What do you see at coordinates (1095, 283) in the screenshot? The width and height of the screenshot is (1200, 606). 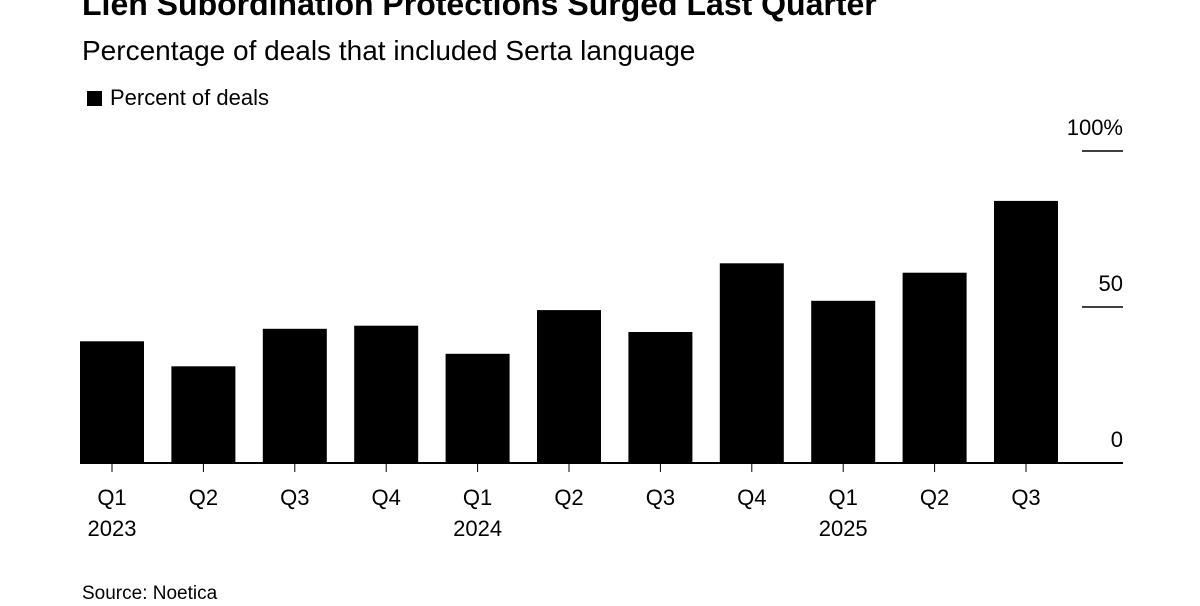 I see `y-axis: 0 50 100%` at bounding box center [1095, 283].